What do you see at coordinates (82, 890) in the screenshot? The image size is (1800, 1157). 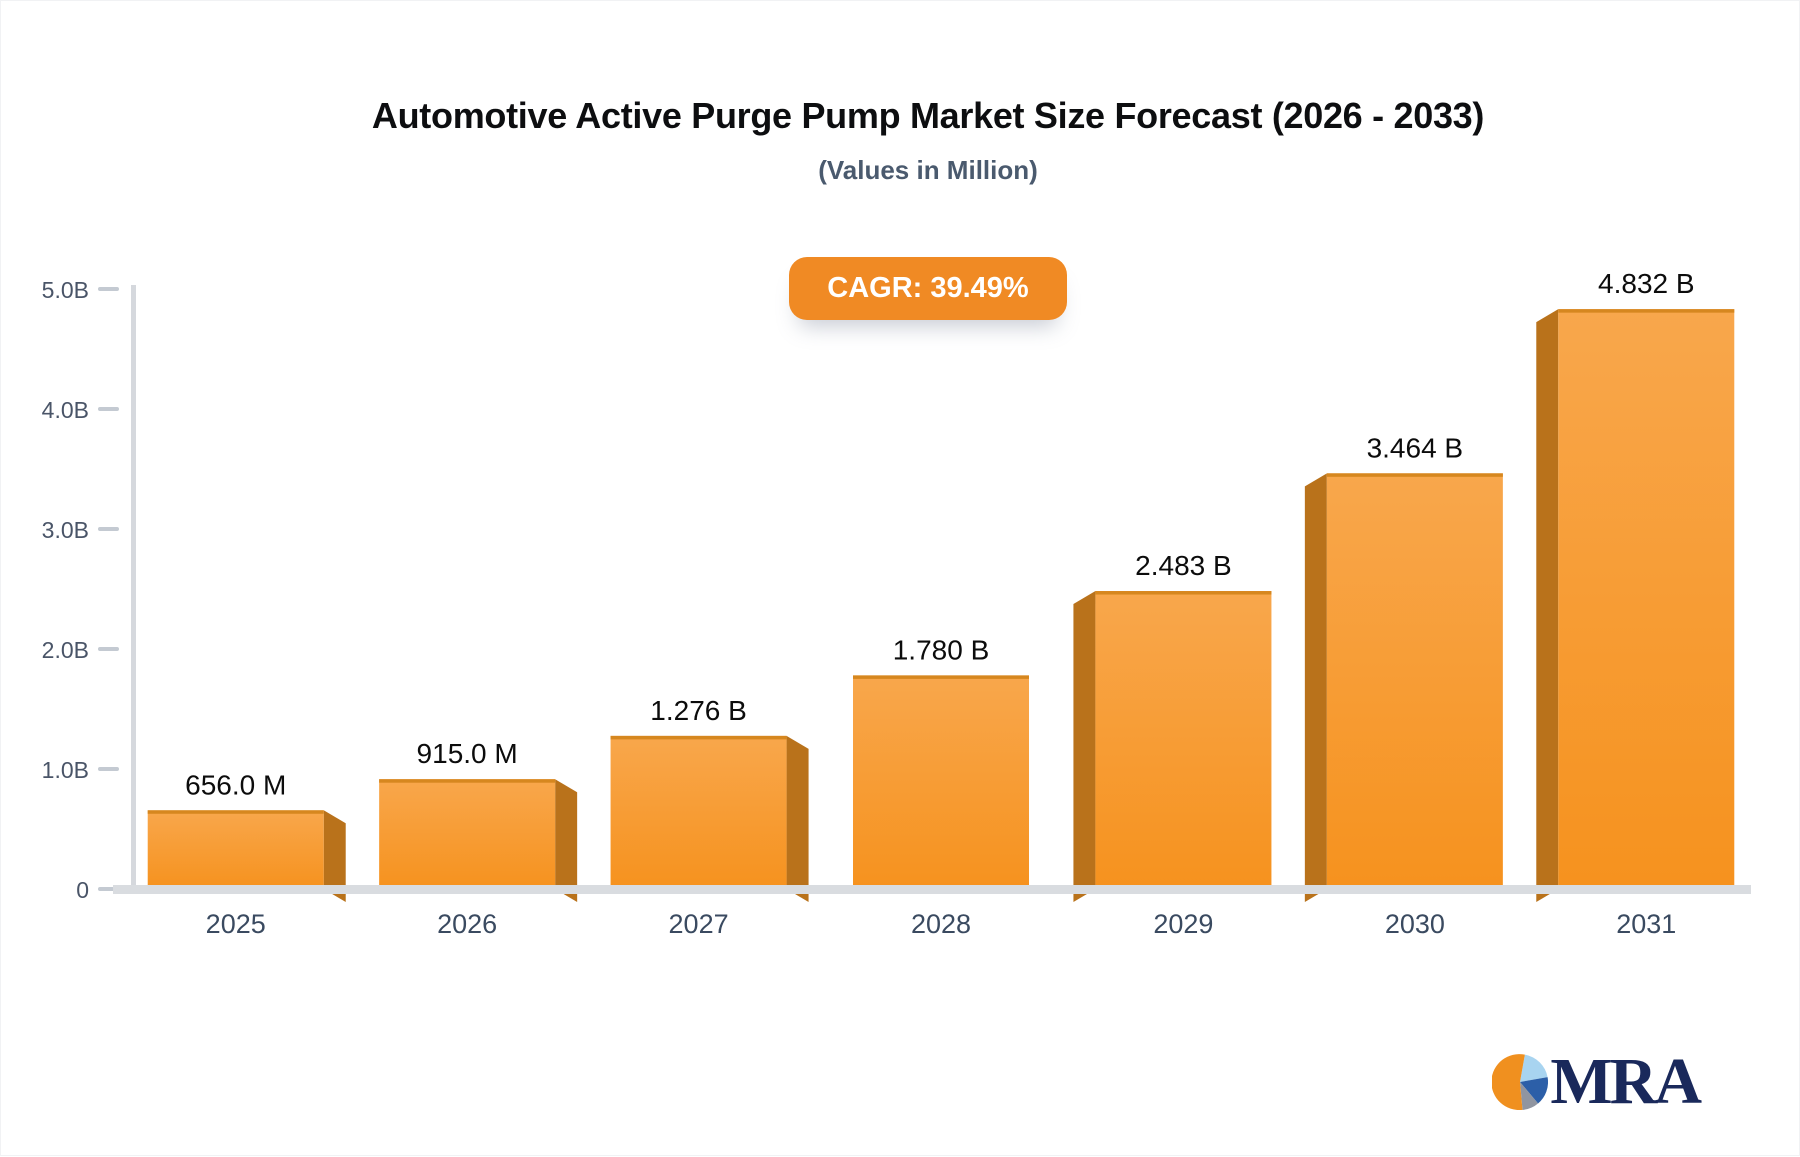 I see `y-tick-label: 0` at bounding box center [82, 890].